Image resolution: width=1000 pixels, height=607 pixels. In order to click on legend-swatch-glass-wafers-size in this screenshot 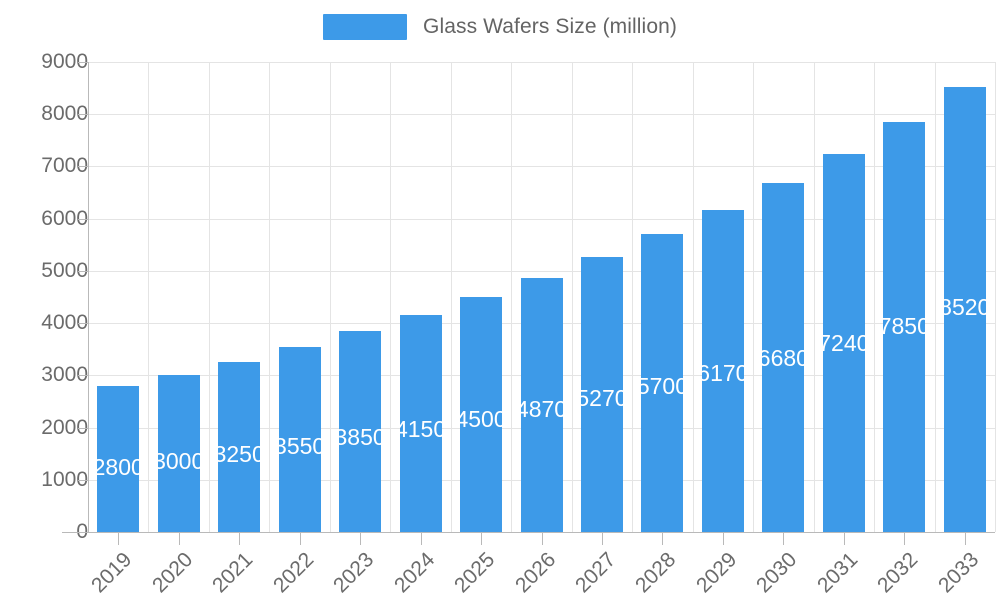, I will do `click(365, 27)`.